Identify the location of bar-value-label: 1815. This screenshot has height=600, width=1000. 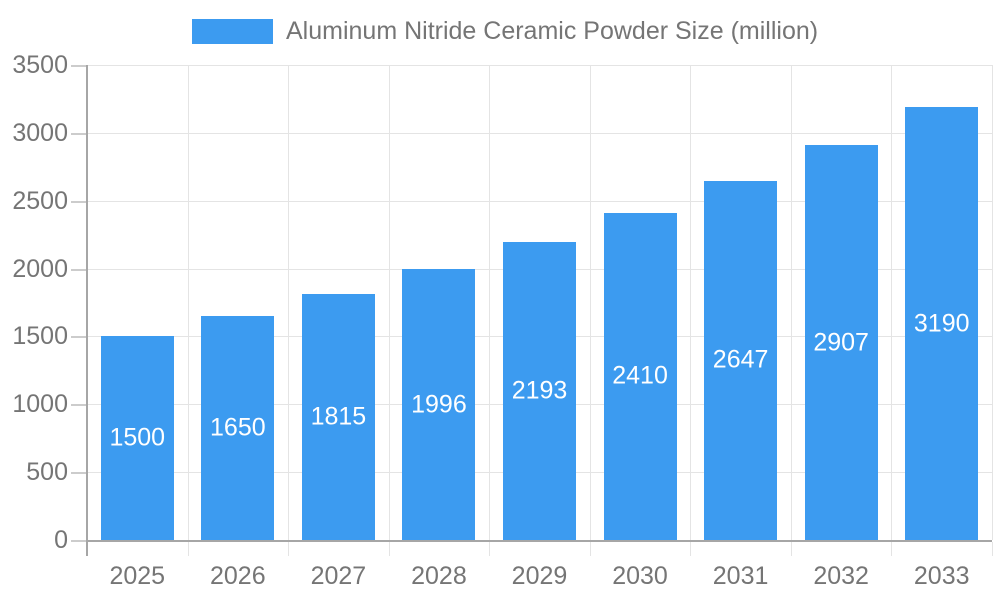
(338, 416).